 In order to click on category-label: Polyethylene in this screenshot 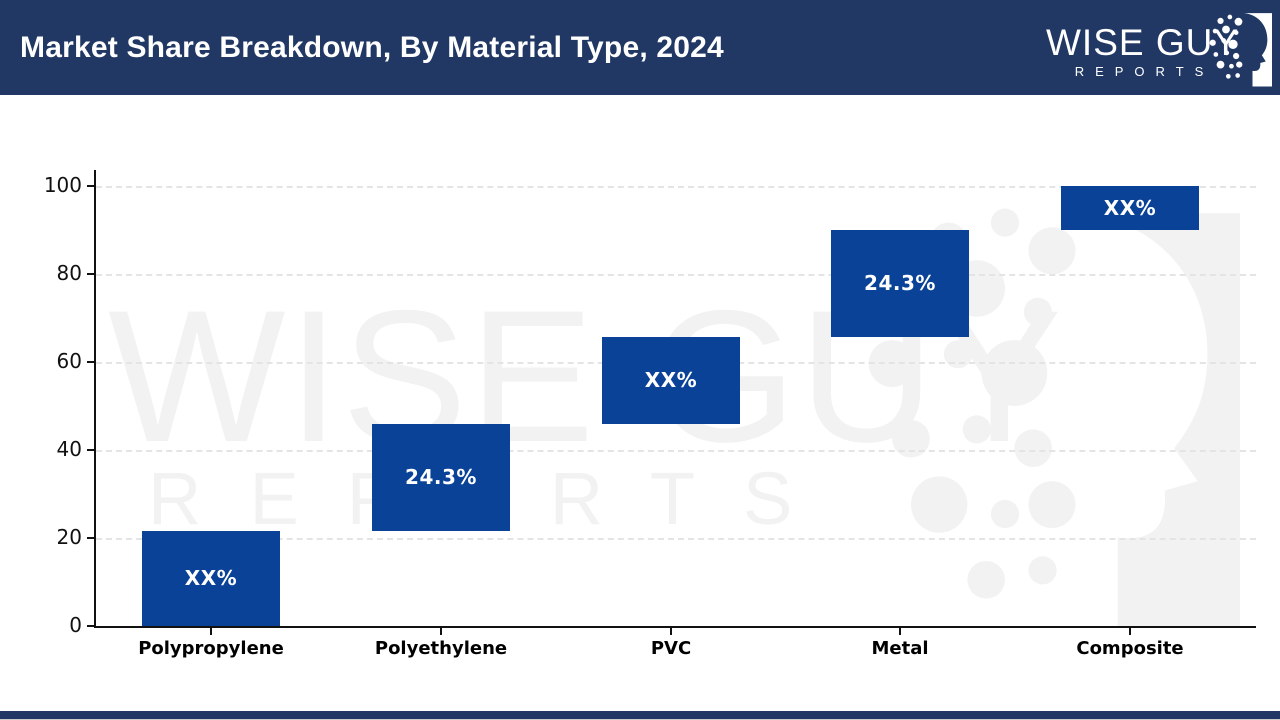, I will do `click(441, 648)`.